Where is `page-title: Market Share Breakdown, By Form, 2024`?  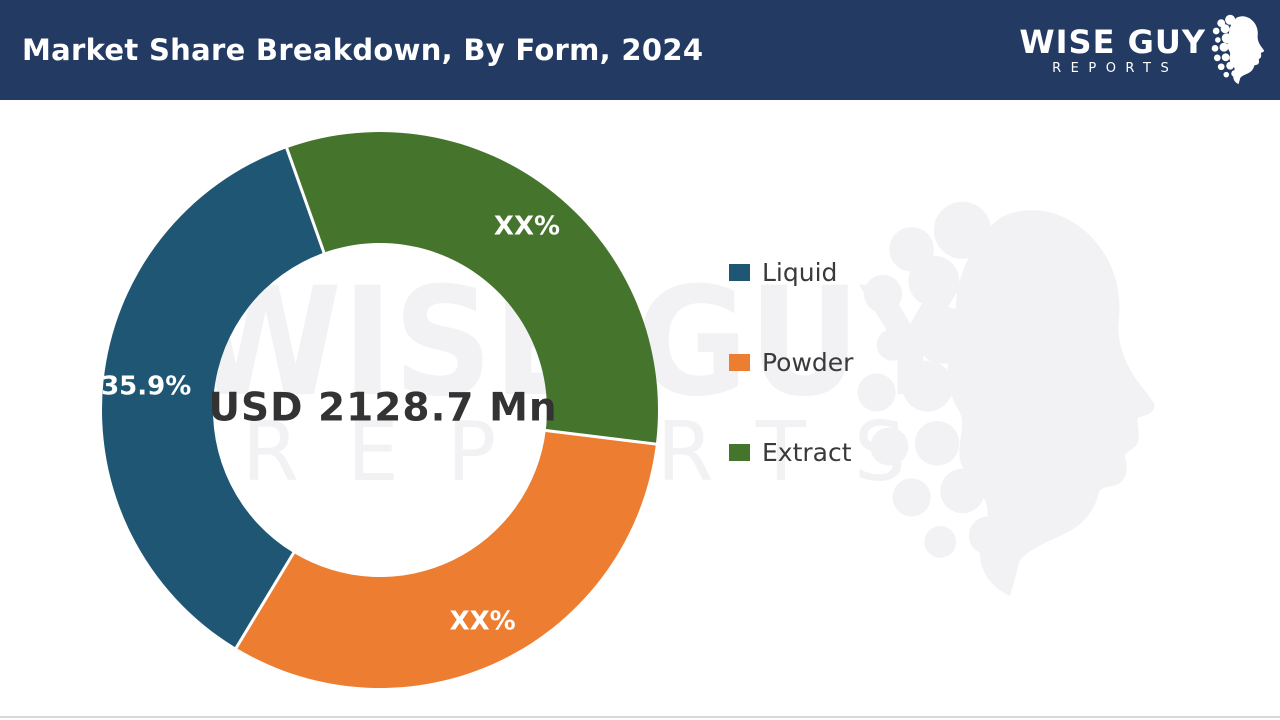
page-title: Market Share Breakdown, By Form, 2024 is located at coordinates (363, 50).